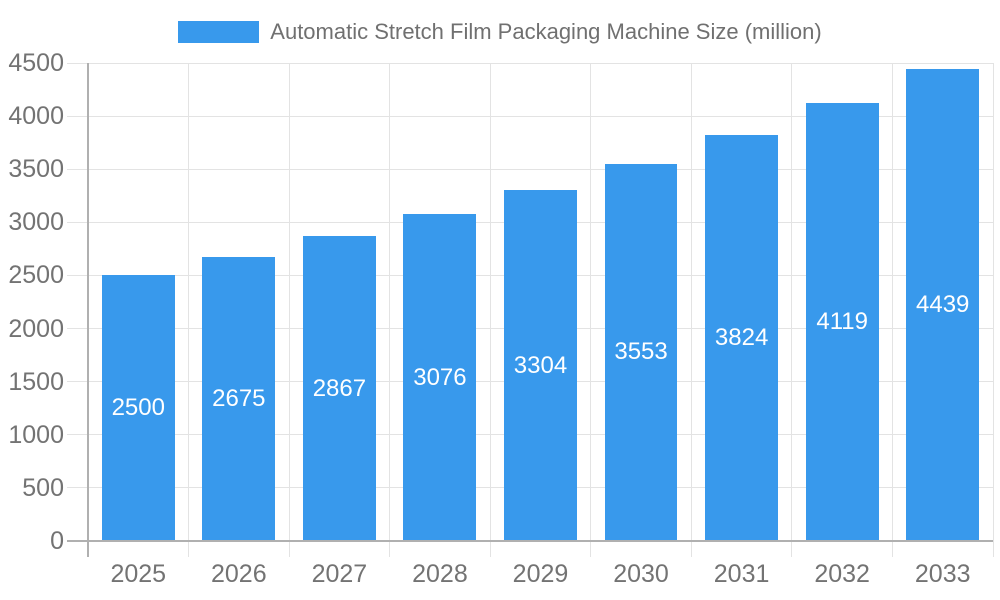 The height and width of the screenshot is (600, 1000). Describe the element at coordinates (942, 574) in the screenshot. I see `x-tick-label: 2033` at that location.